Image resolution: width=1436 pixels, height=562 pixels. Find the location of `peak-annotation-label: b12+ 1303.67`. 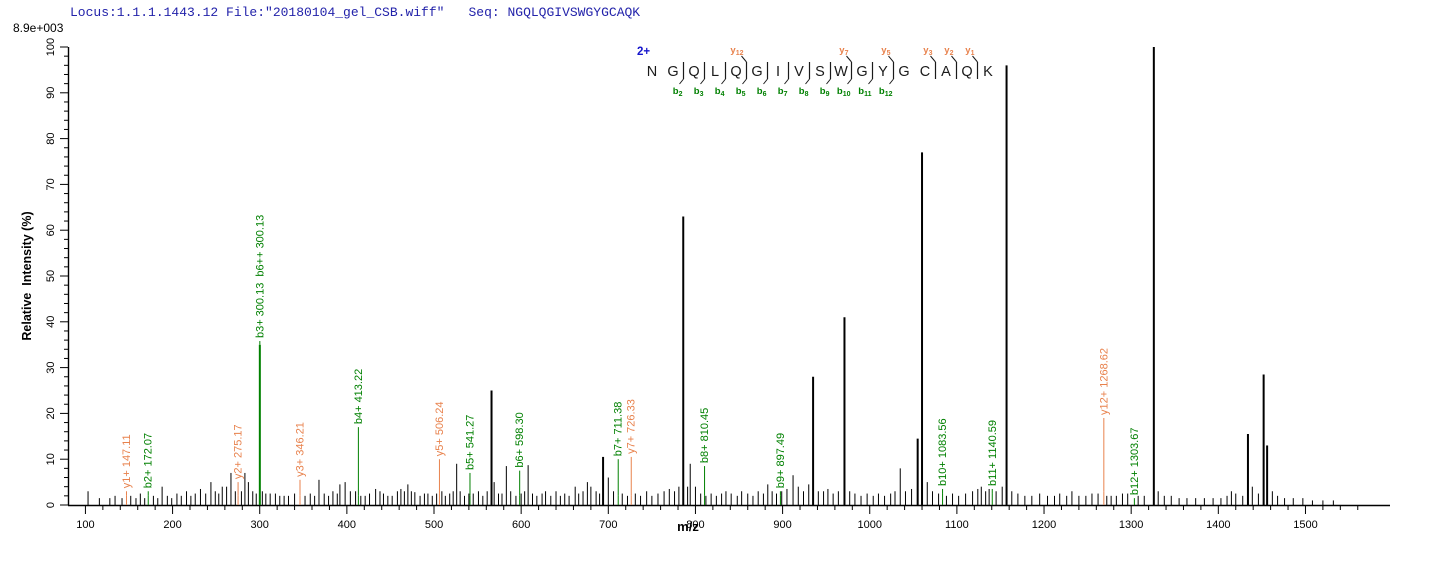

peak-annotation-label: b12+ 1303.67 is located at coordinates (1135, 462).